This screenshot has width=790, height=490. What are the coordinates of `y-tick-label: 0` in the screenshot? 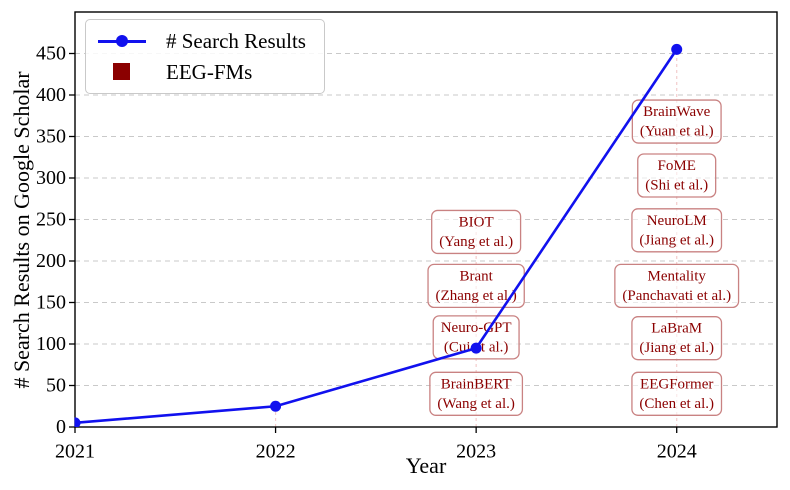 It's located at (61, 427).